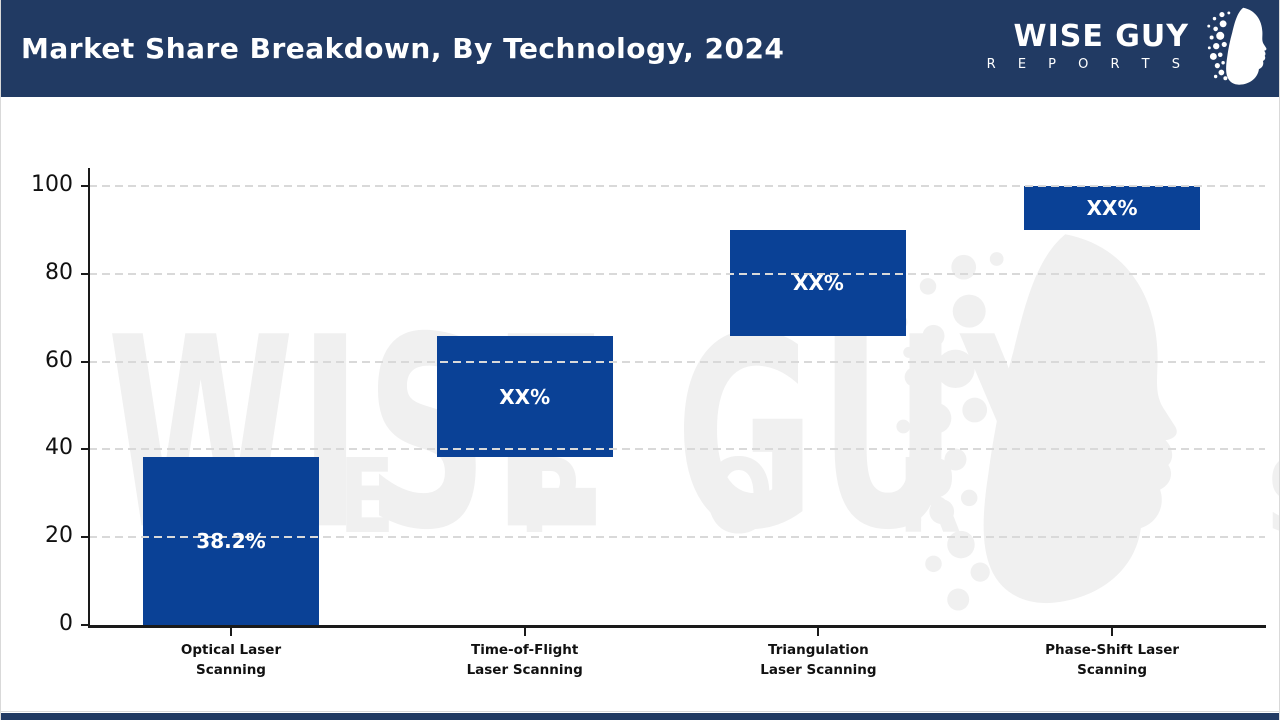 This screenshot has height=720, width=1280. What do you see at coordinates (231, 660) in the screenshot?
I see `category-label-1: Optical Laser Scanning` at bounding box center [231, 660].